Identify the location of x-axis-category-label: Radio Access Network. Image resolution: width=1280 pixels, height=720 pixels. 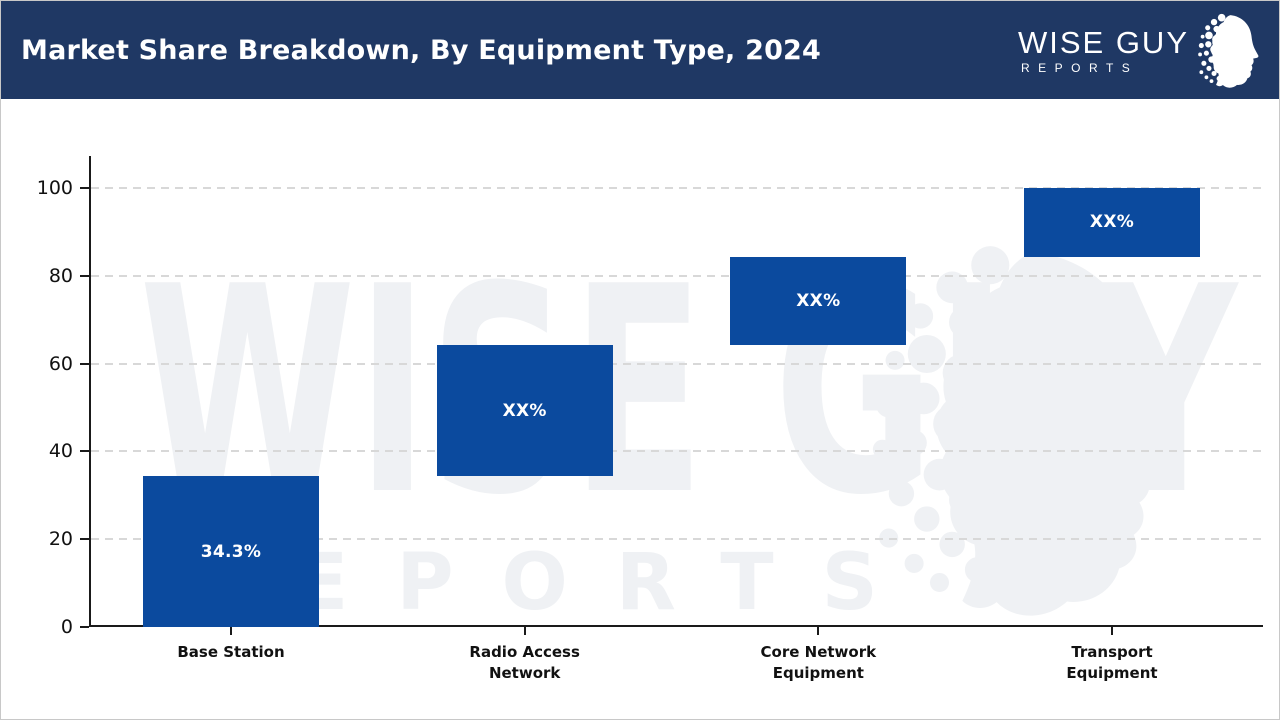
(524, 662).